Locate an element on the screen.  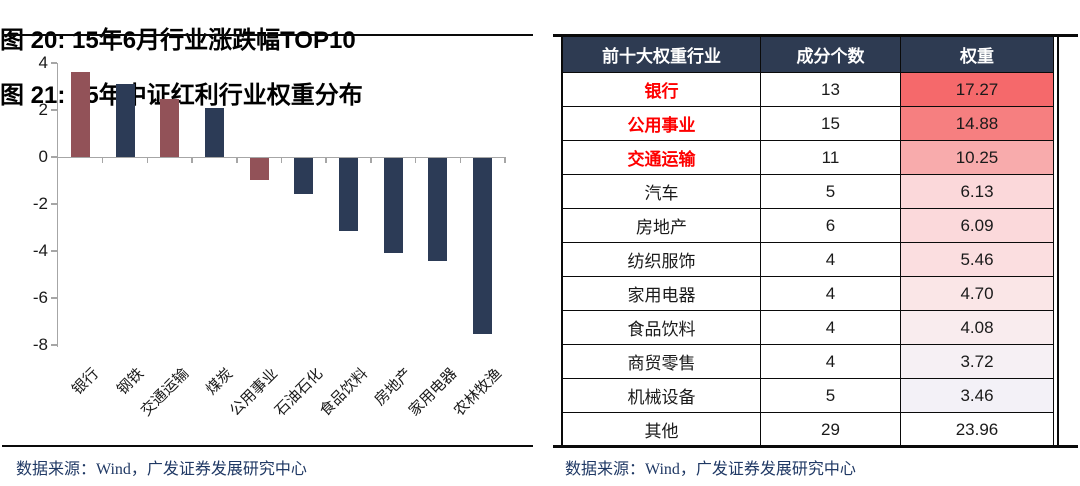
y-axis-tick-label: 4 is located at coordinates (43, 62).